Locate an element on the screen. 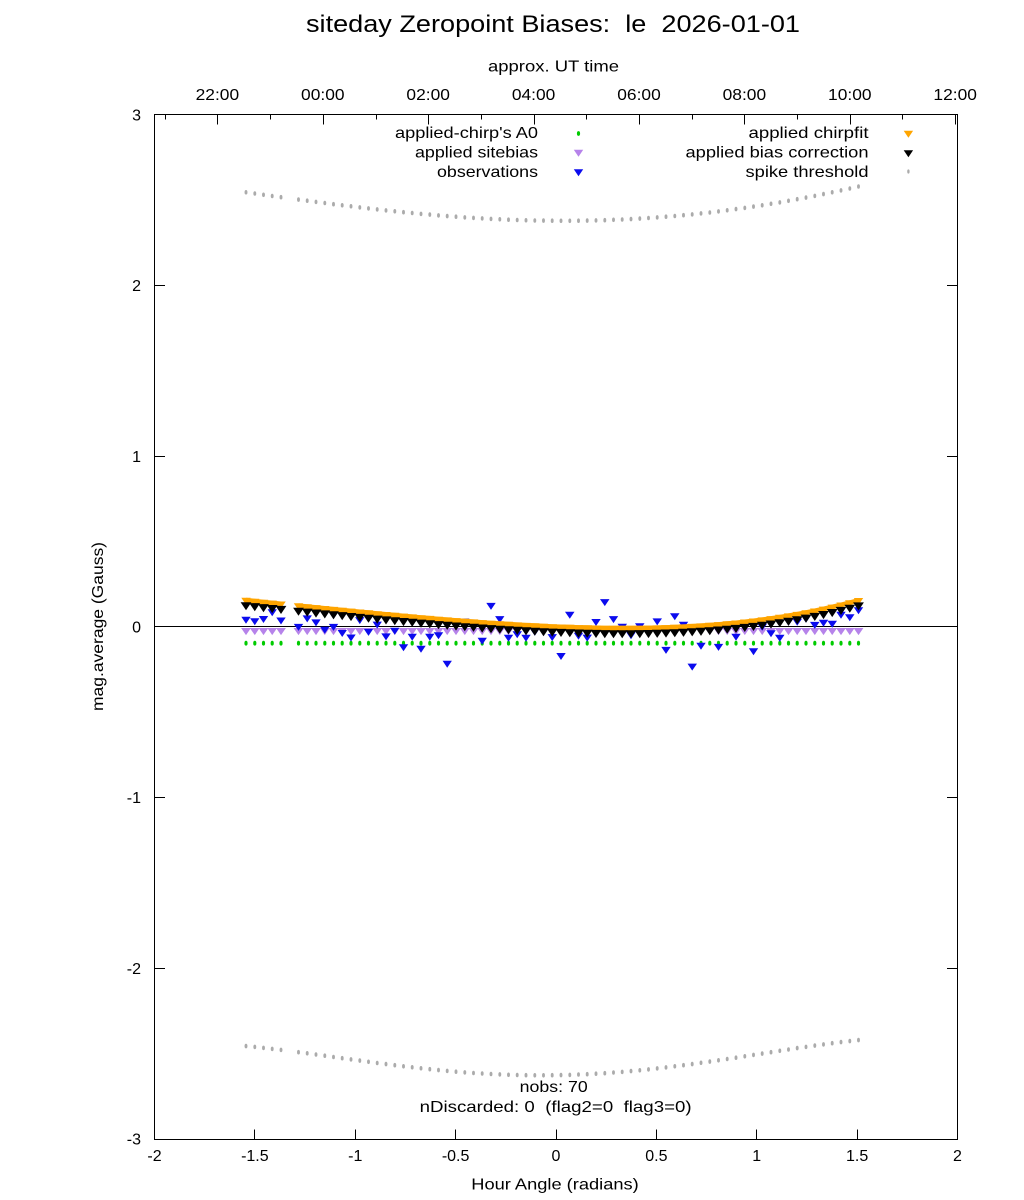  svg-text: 02:00 is located at coordinates (428, 95).